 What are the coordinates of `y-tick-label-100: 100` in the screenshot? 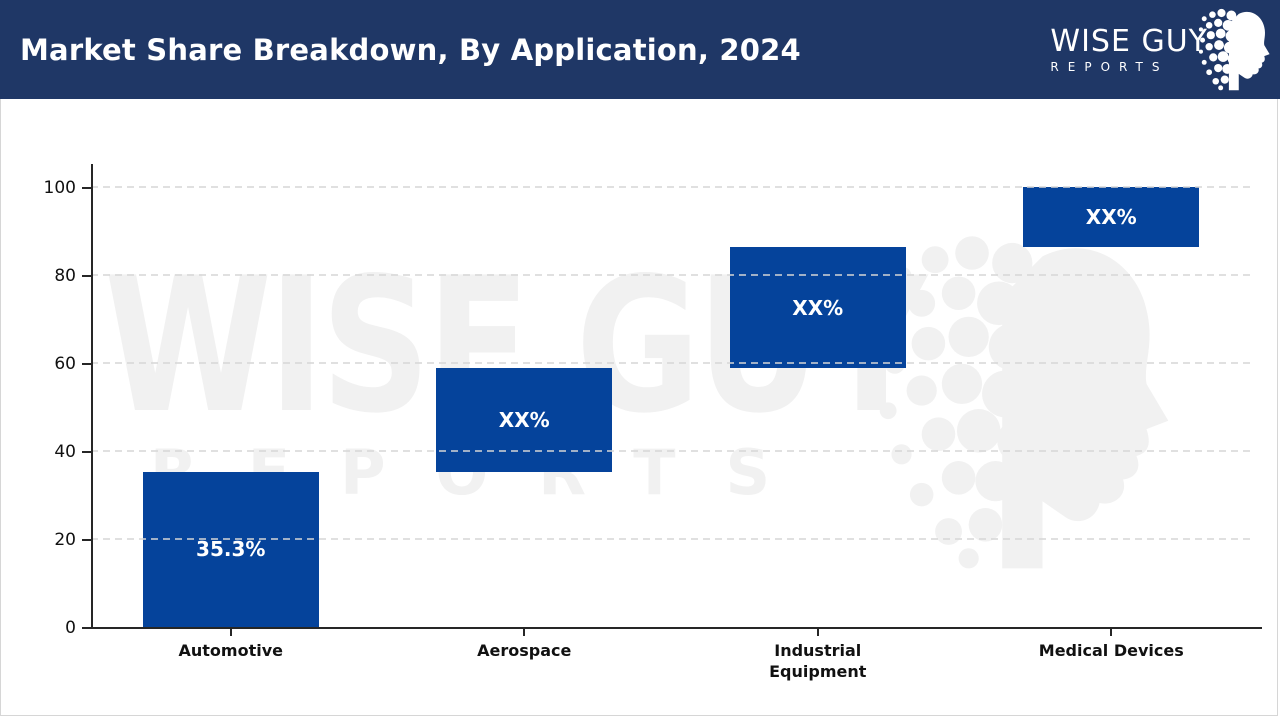 It's located at (59, 188).